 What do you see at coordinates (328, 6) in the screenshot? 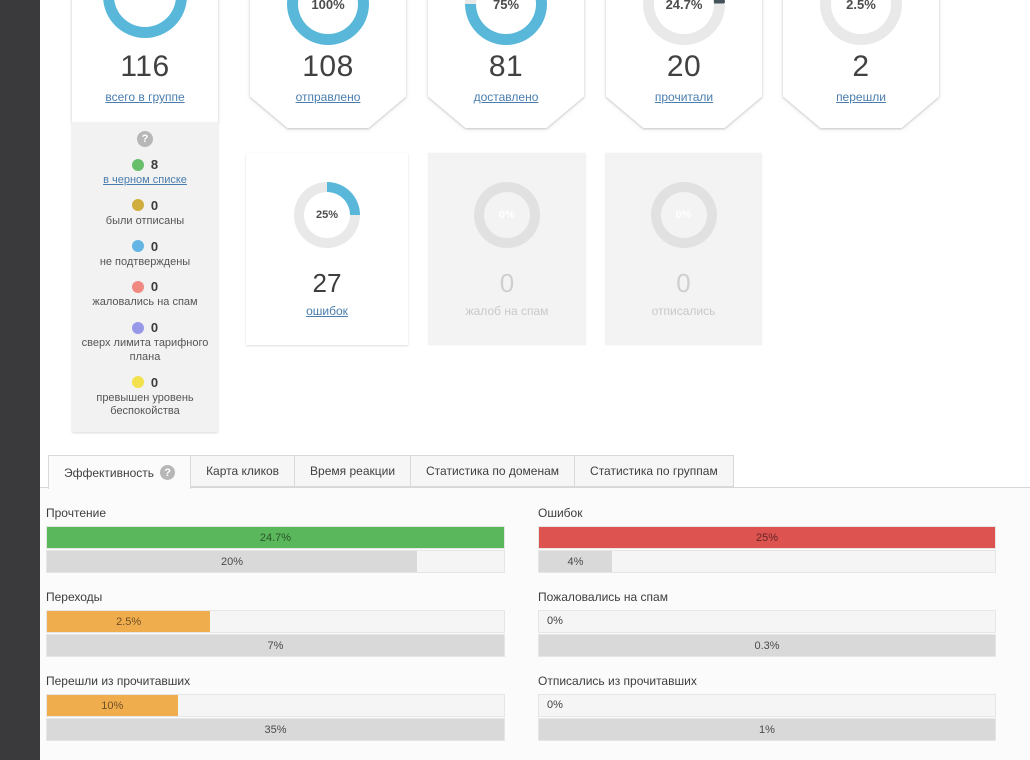
I see `donut-percent: 100%` at bounding box center [328, 6].